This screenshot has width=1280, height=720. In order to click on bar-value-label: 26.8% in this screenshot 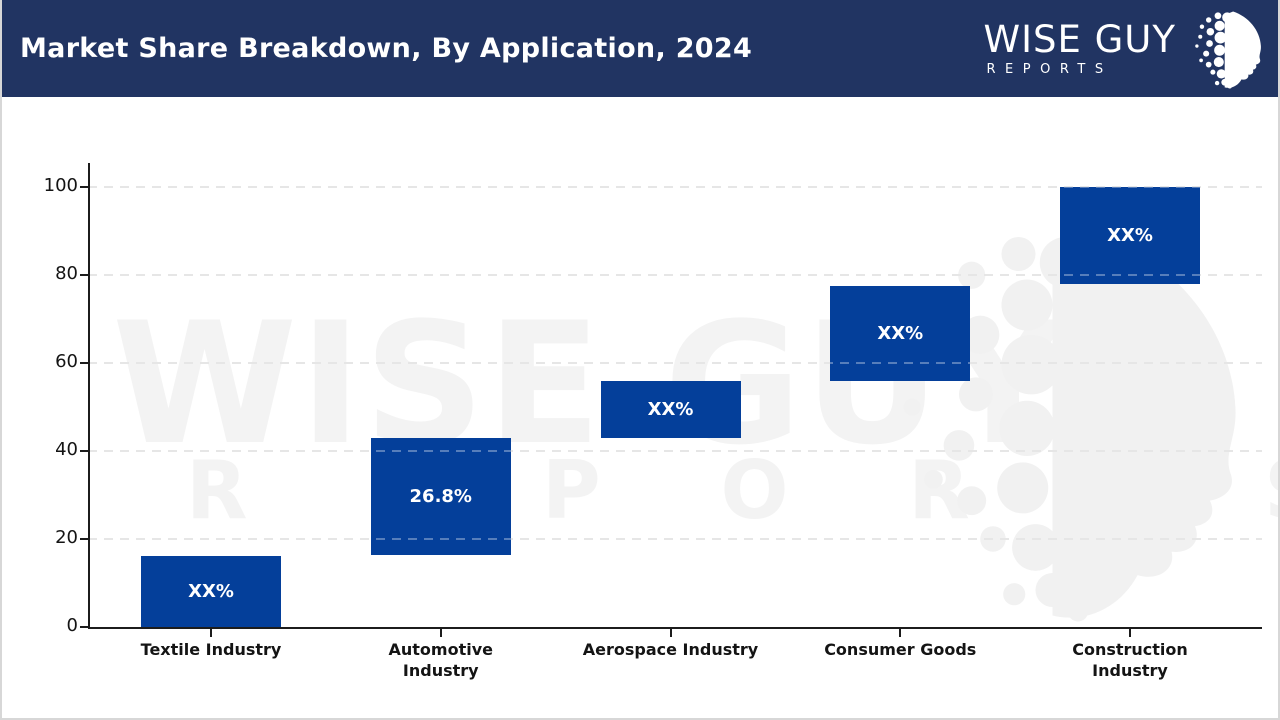, I will do `click(440, 497)`.